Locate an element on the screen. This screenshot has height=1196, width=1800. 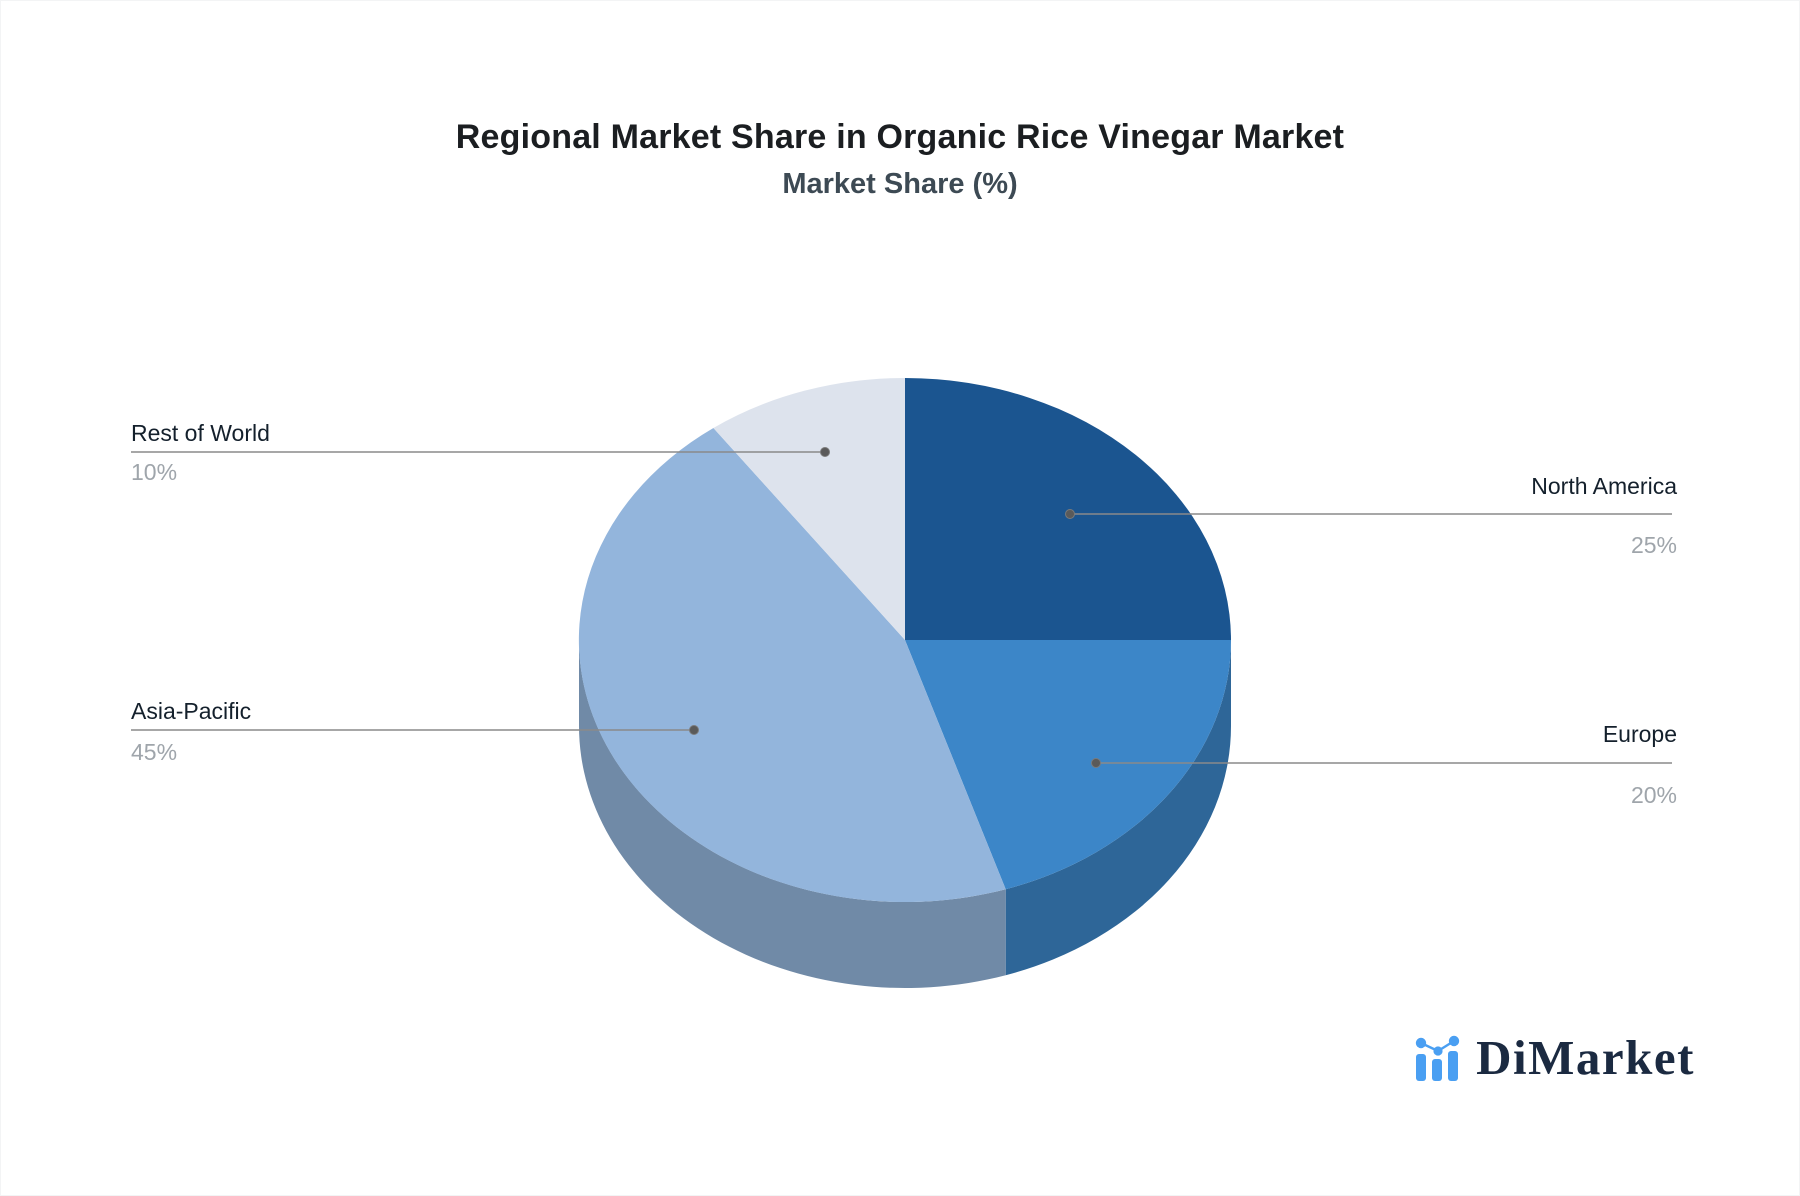
pie-slice-side-europe is located at coordinates (1118, 808).